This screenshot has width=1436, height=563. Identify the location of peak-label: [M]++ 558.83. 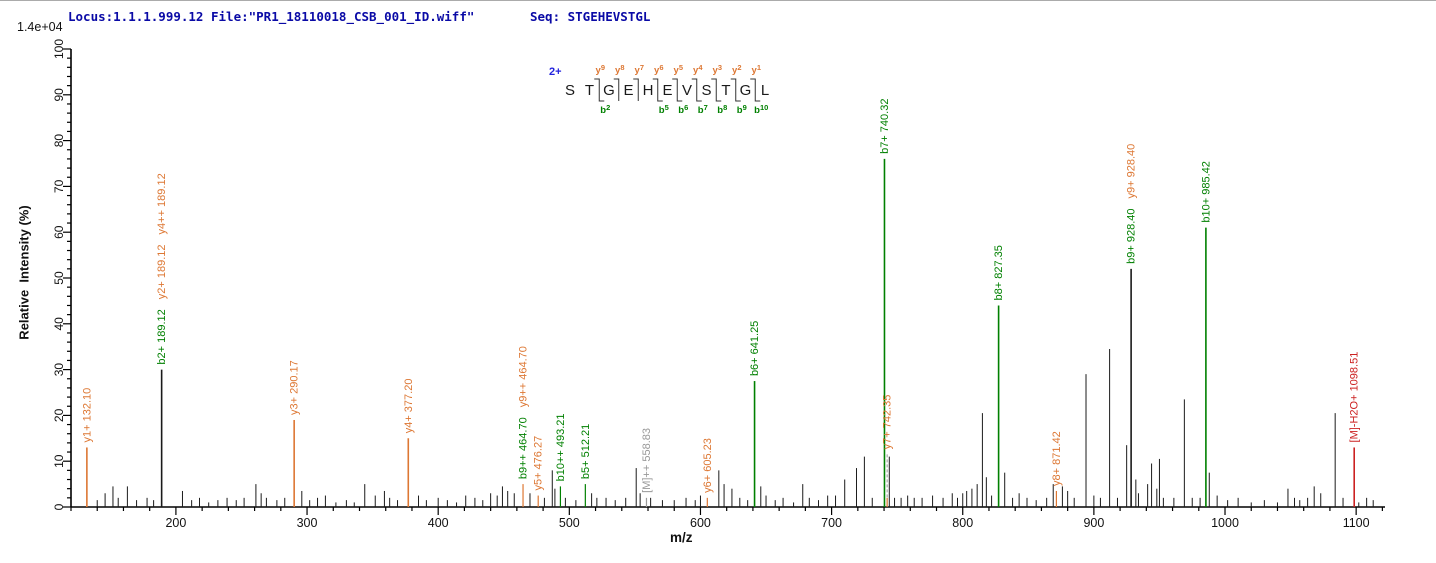
(647, 460).